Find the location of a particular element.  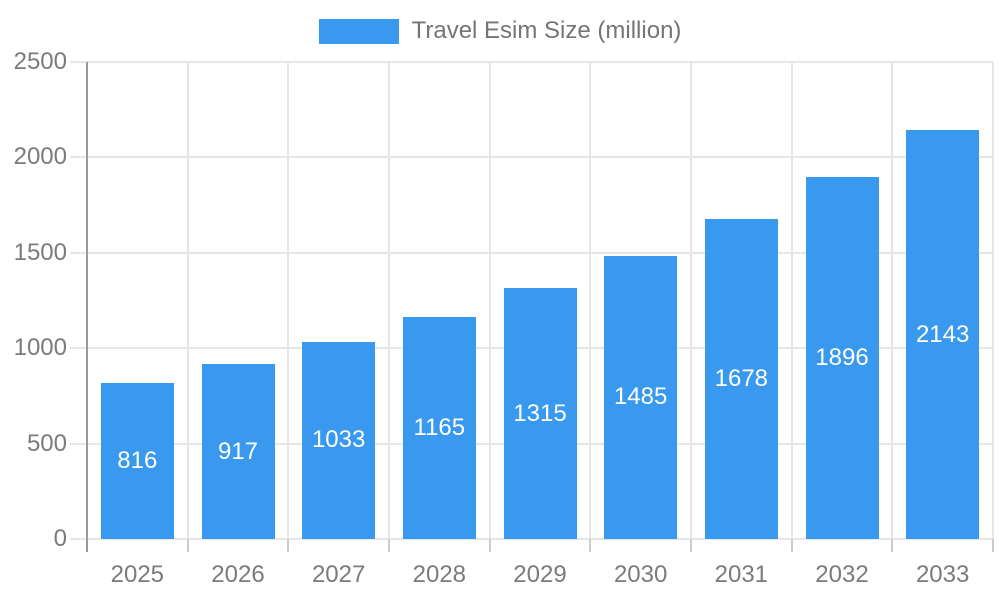

y-axis-label: 2500 is located at coordinates (40, 61).